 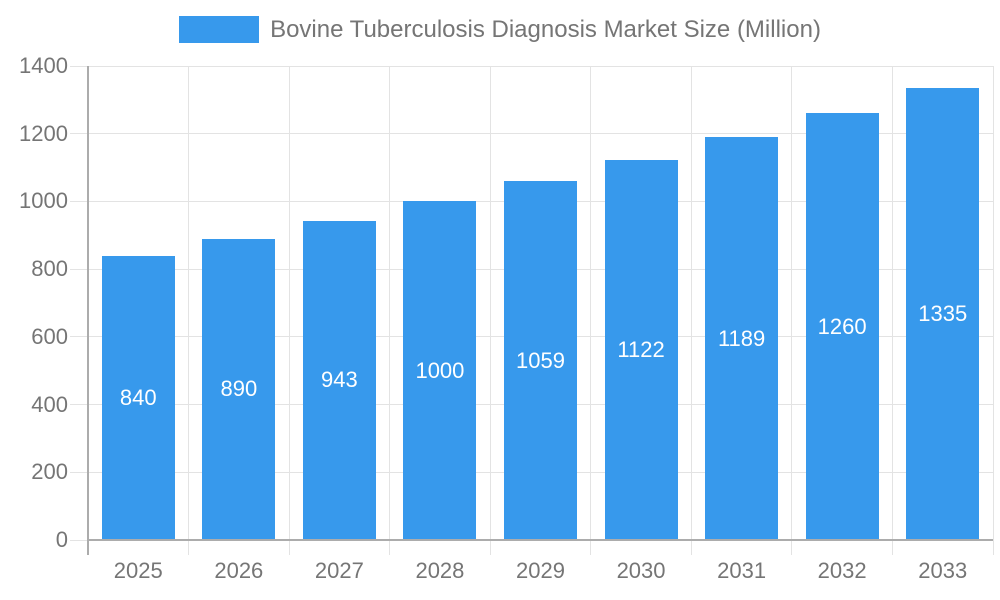 What do you see at coordinates (49, 269) in the screenshot?
I see `y-axis-tick-label: 800` at bounding box center [49, 269].